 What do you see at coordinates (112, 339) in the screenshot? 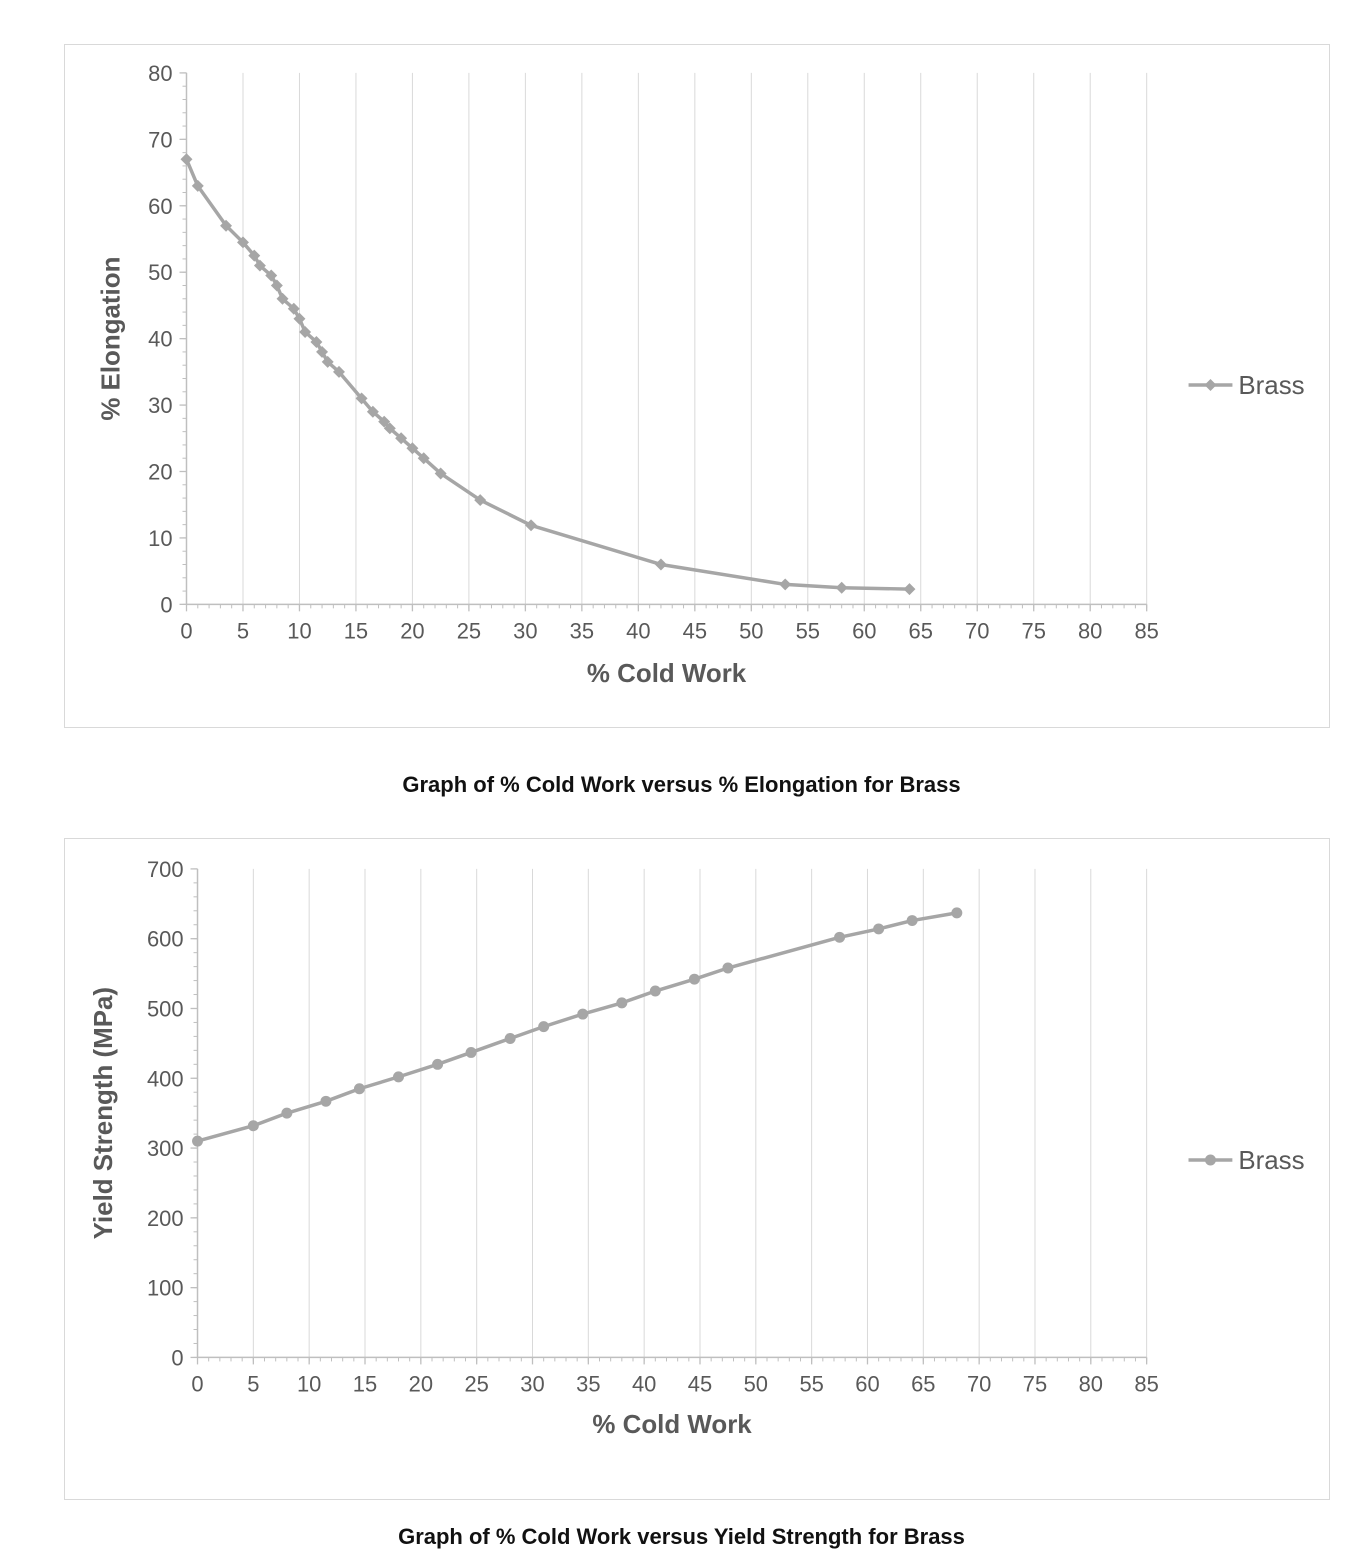
I see `y-axis-title: % Elongation` at bounding box center [112, 339].